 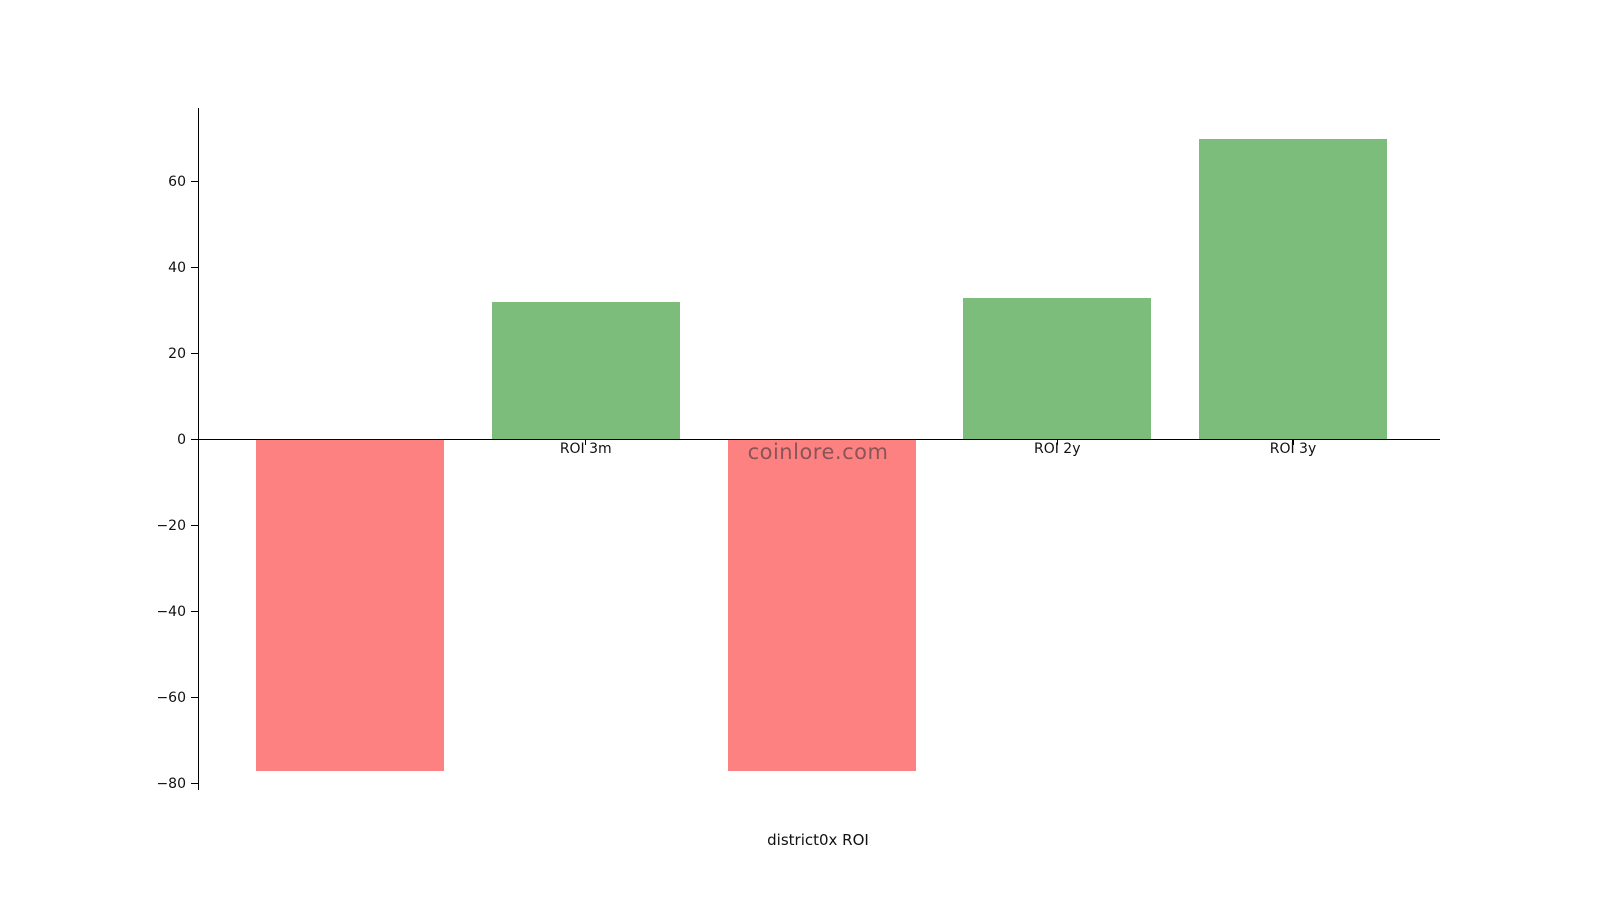 What do you see at coordinates (1057, 448) in the screenshot?
I see `x-axis-tick-label: ROI 2y` at bounding box center [1057, 448].